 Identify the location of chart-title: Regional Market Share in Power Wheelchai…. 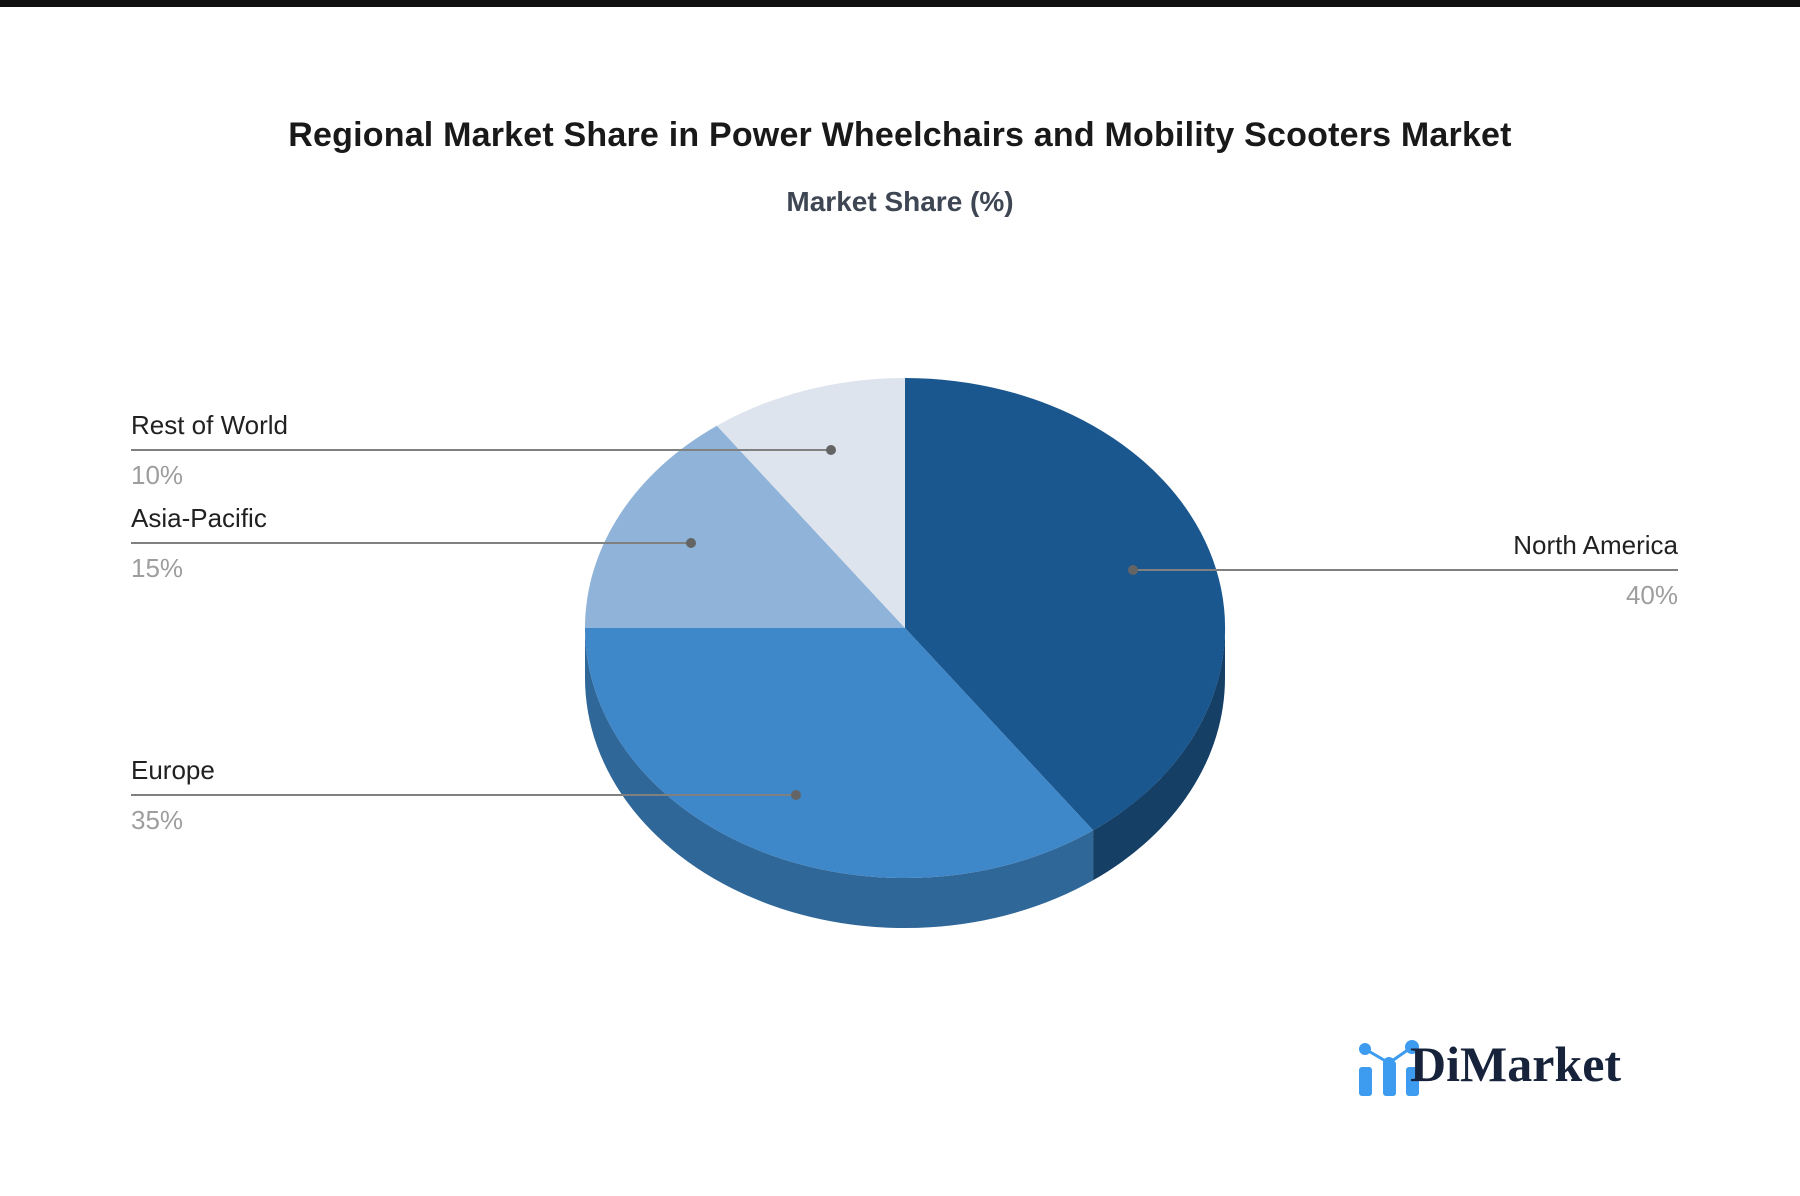
(900, 135).